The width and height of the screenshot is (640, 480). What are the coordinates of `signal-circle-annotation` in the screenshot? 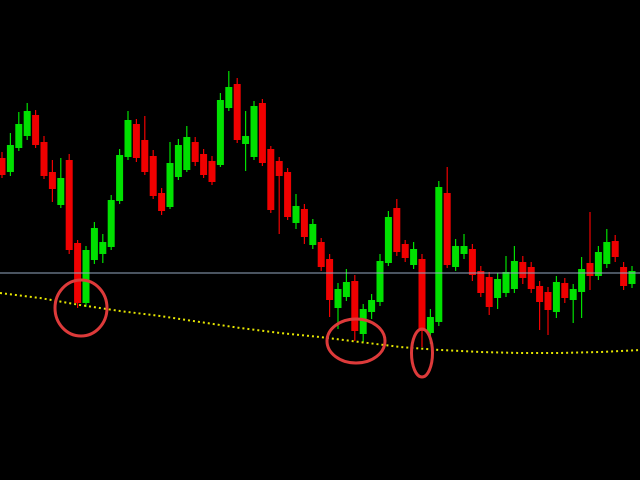 It's located at (81, 308).